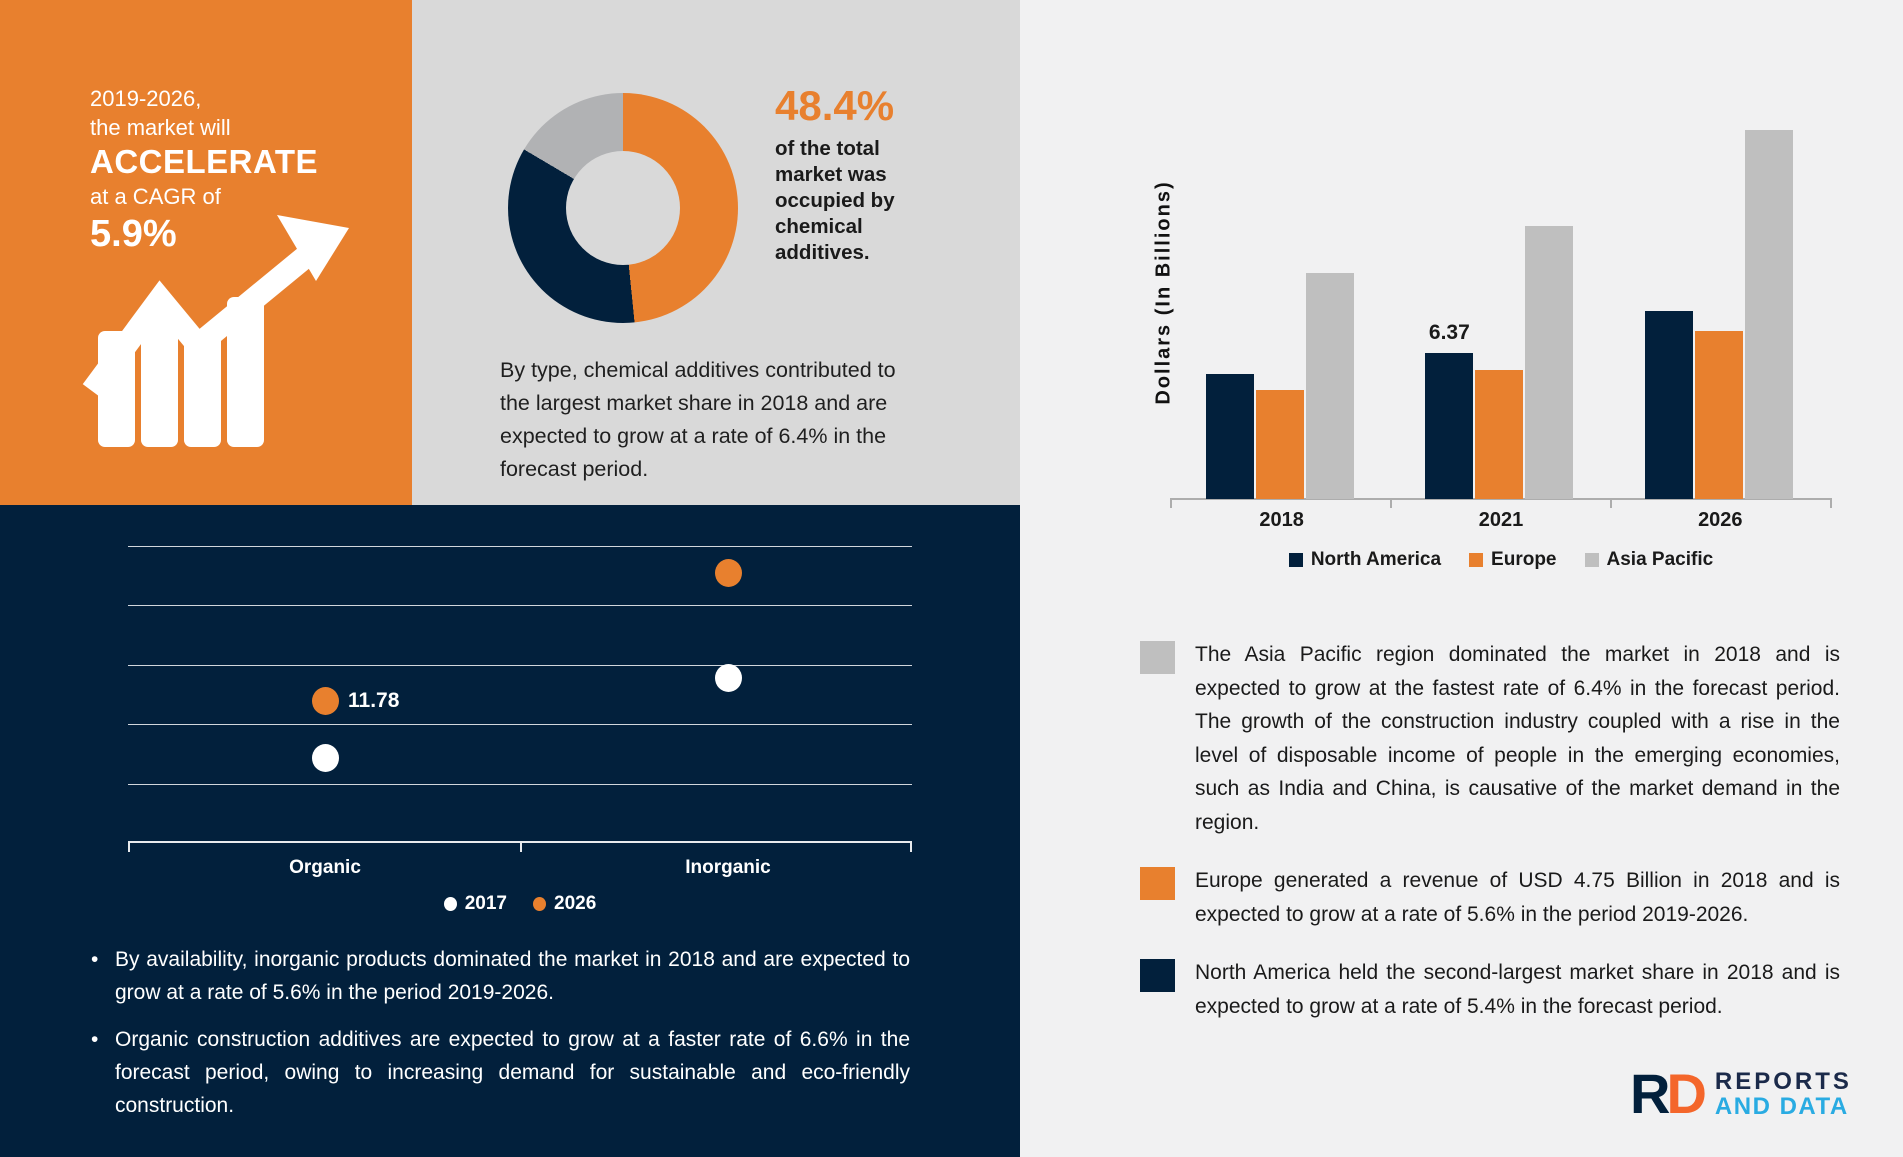 The width and height of the screenshot is (1903, 1157). What do you see at coordinates (1783, 1081) in the screenshot?
I see `logo-reports: REPORTS` at bounding box center [1783, 1081].